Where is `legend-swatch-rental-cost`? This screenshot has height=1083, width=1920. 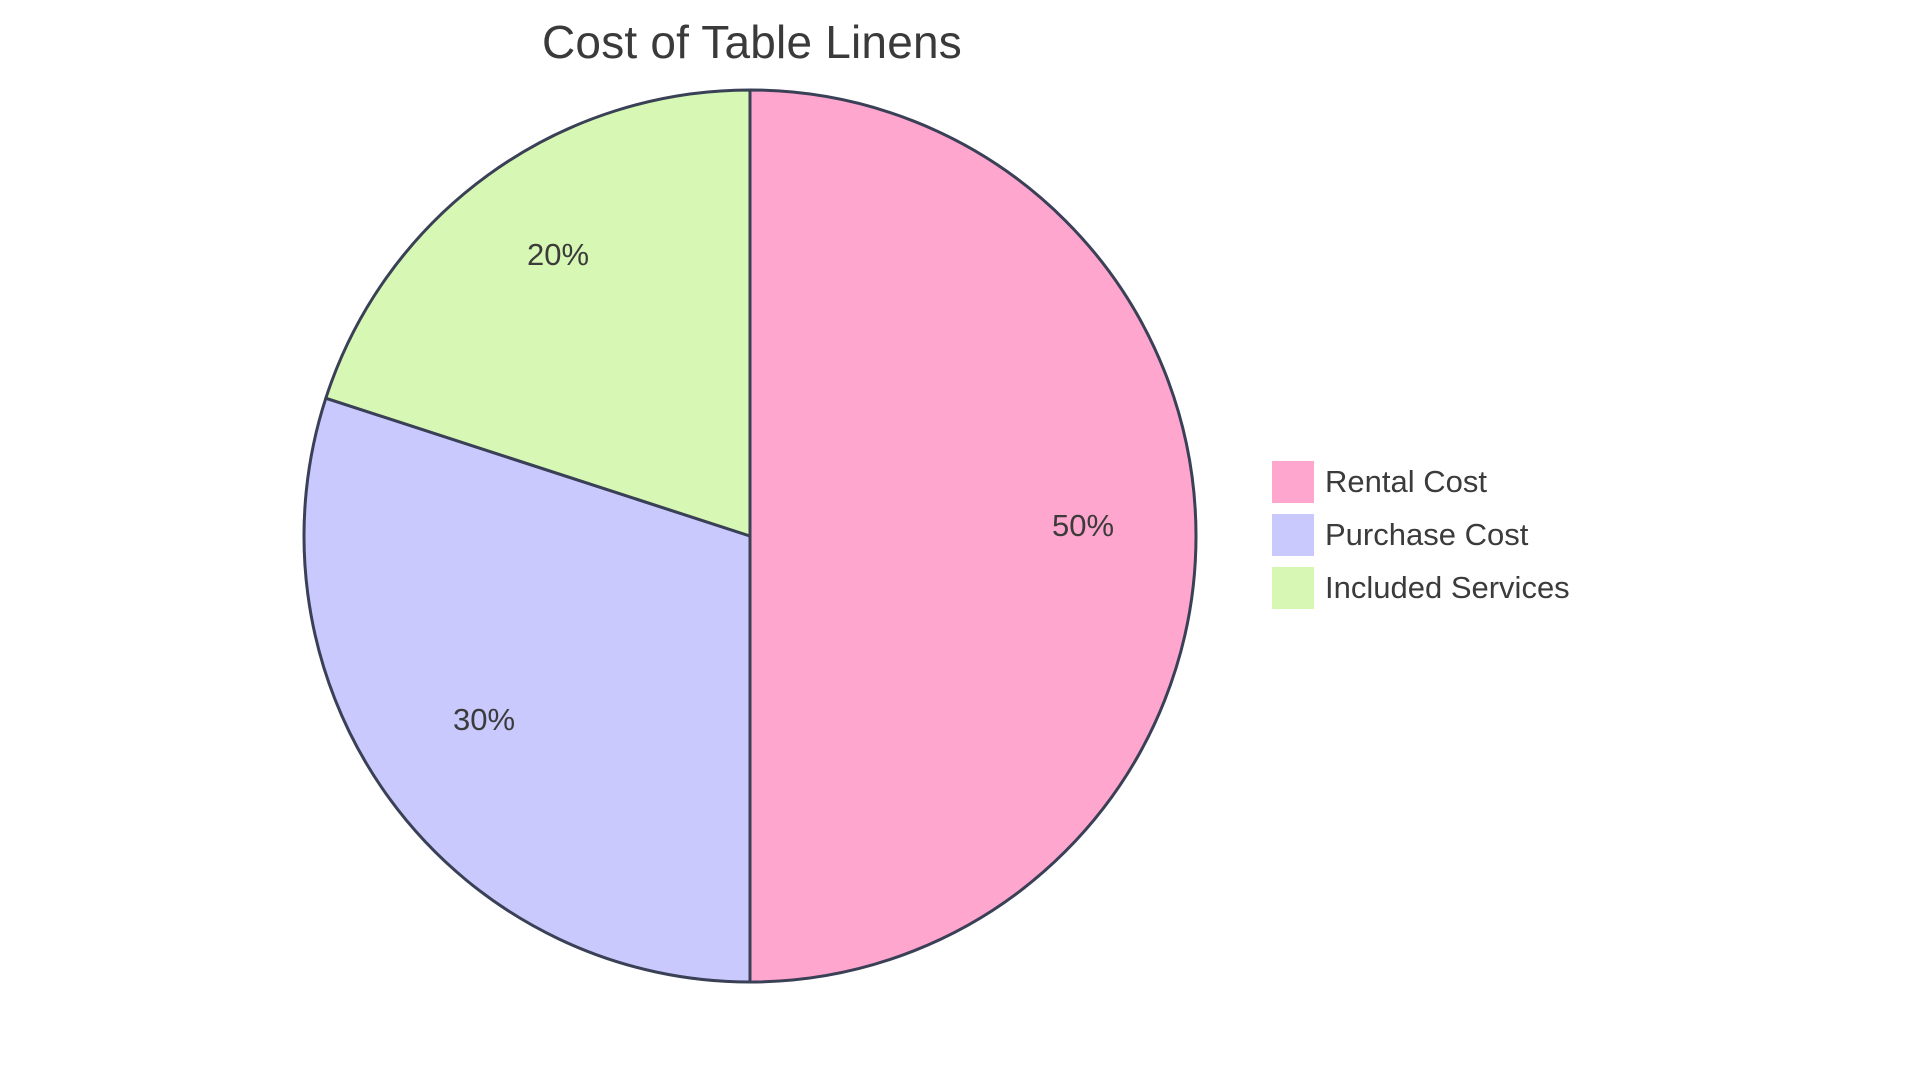 legend-swatch-rental-cost is located at coordinates (1293, 481).